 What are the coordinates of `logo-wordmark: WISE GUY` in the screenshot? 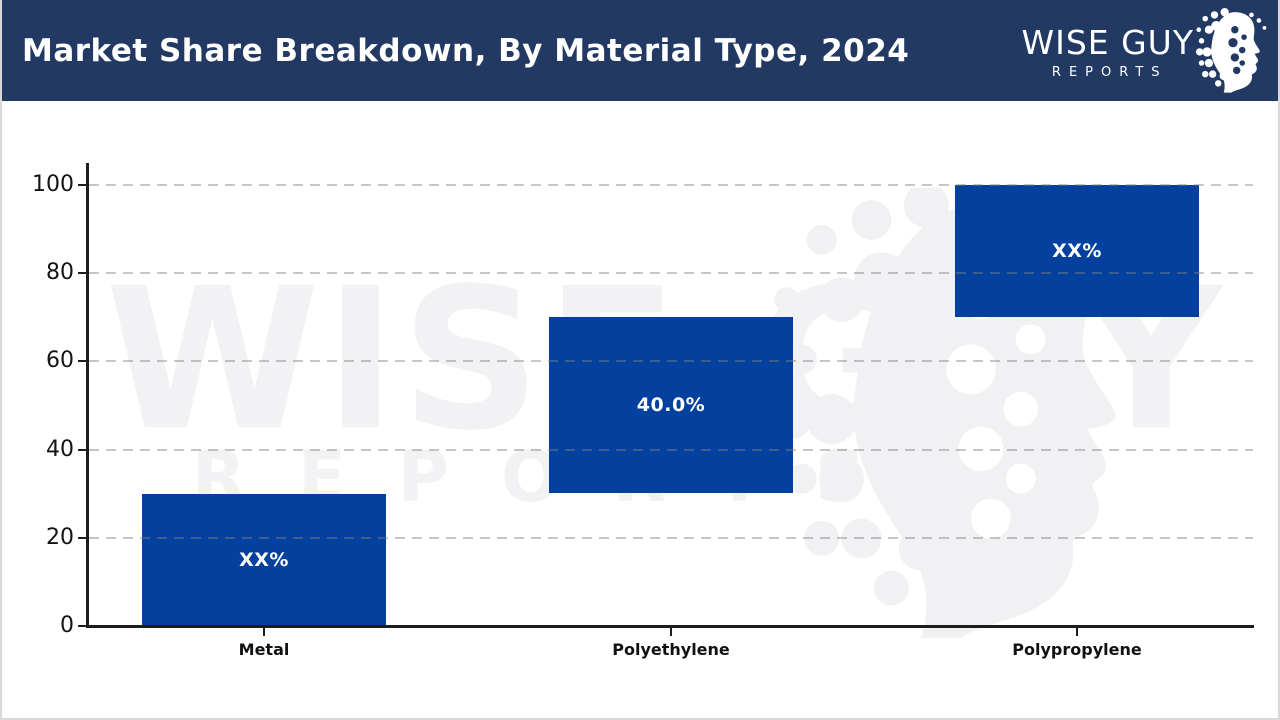 It's located at (1107, 42).